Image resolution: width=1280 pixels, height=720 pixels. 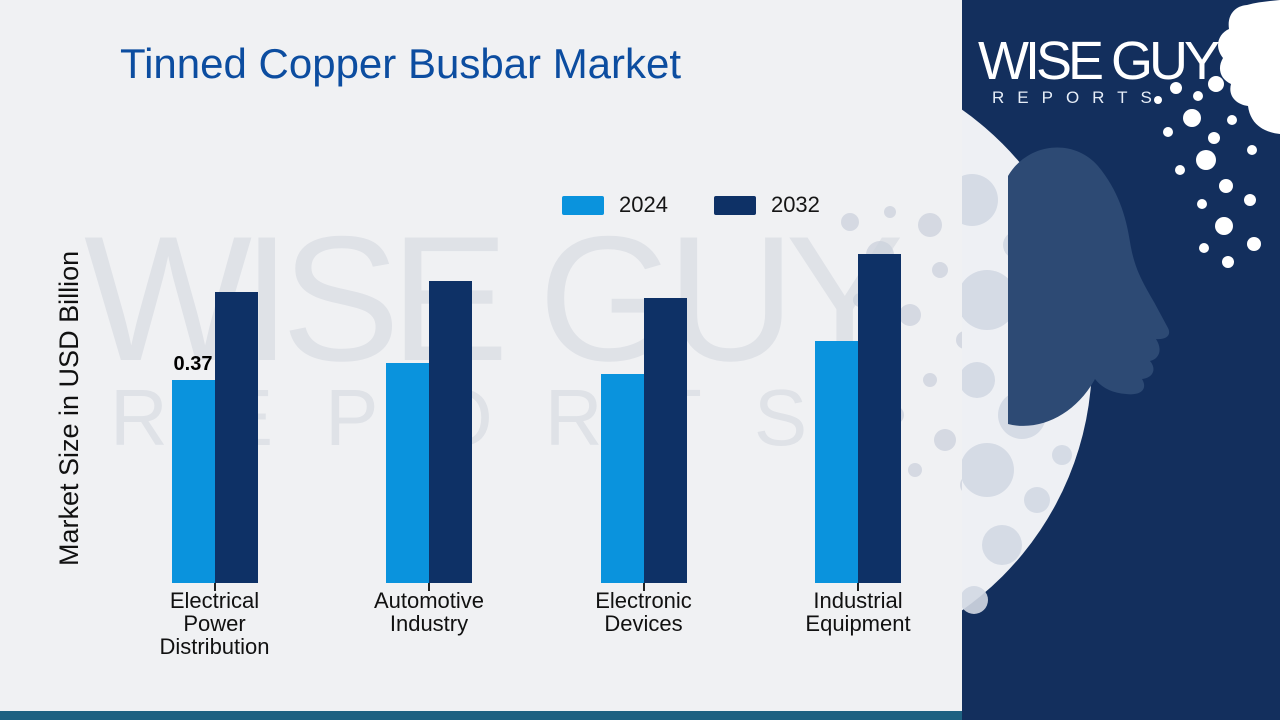 What do you see at coordinates (583, 205) in the screenshot?
I see `legend-swatch-2024` at bounding box center [583, 205].